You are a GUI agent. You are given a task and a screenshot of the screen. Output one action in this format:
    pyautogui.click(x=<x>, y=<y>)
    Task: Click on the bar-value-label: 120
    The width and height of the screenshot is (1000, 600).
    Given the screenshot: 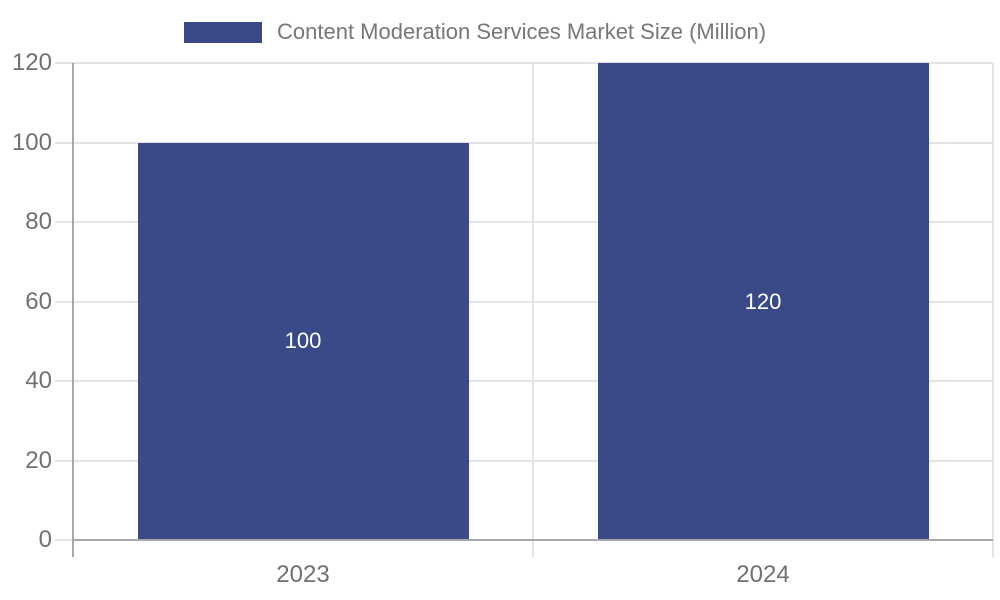 What is the action you would take?
    pyautogui.click(x=763, y=301)
    